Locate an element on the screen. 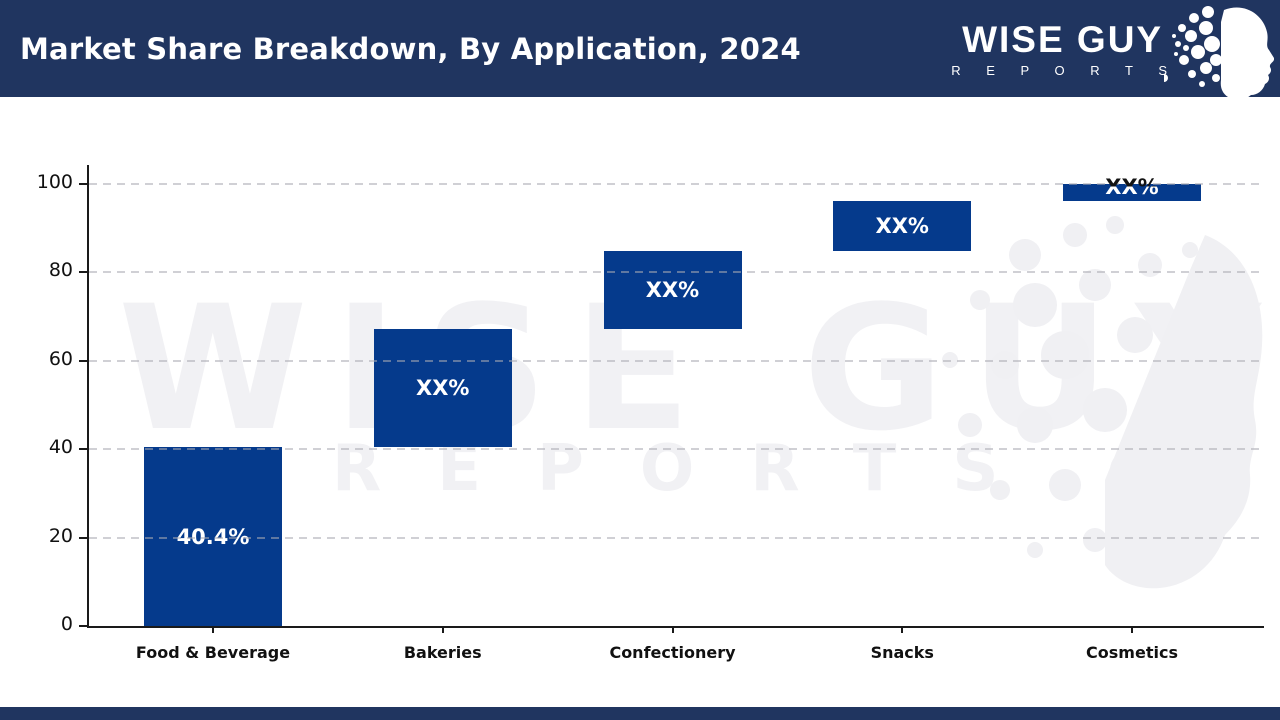 Image resolution: width=1280 pixels, height=720 pixels. bar-value-label-split: XX% XX% is located at coordinates (1132, 187).